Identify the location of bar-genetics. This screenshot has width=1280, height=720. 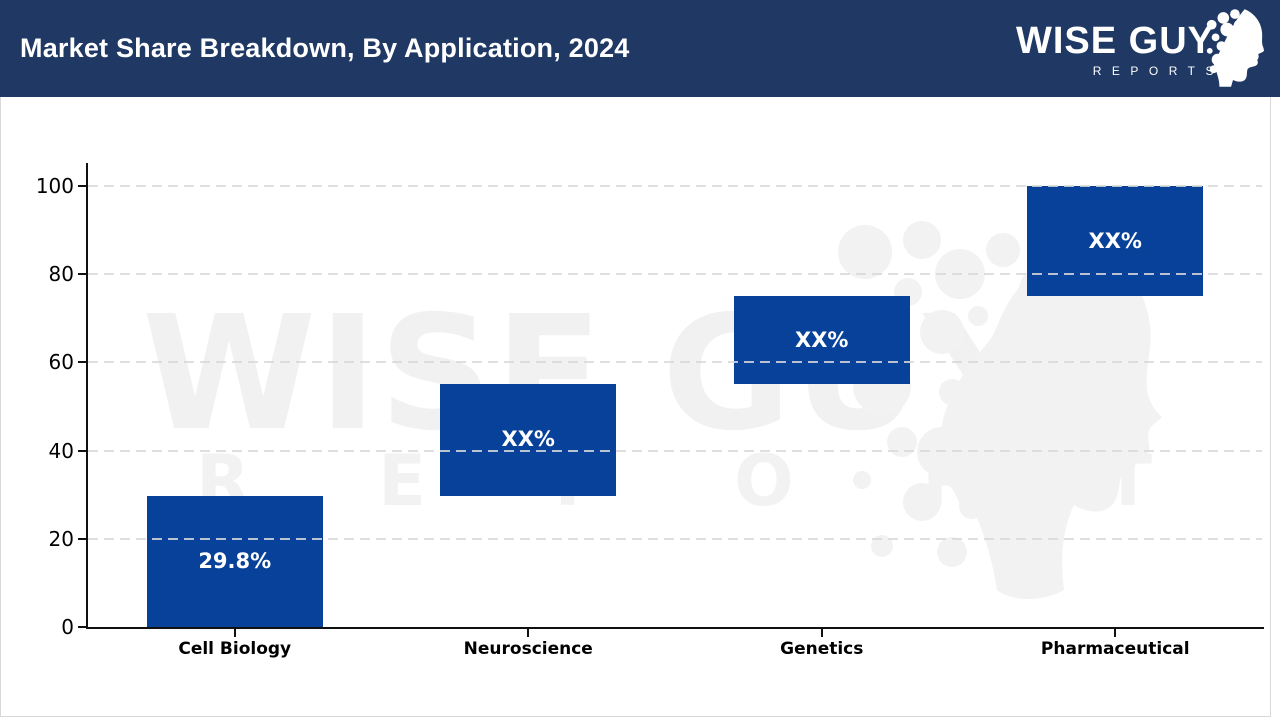
(821, 340).